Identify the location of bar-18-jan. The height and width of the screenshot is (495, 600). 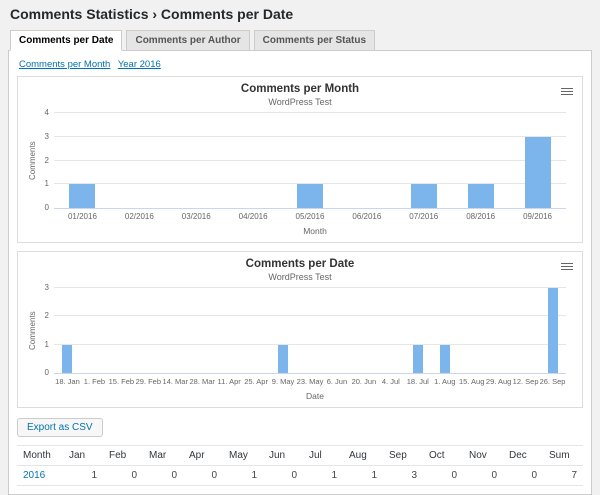
(67, 358).